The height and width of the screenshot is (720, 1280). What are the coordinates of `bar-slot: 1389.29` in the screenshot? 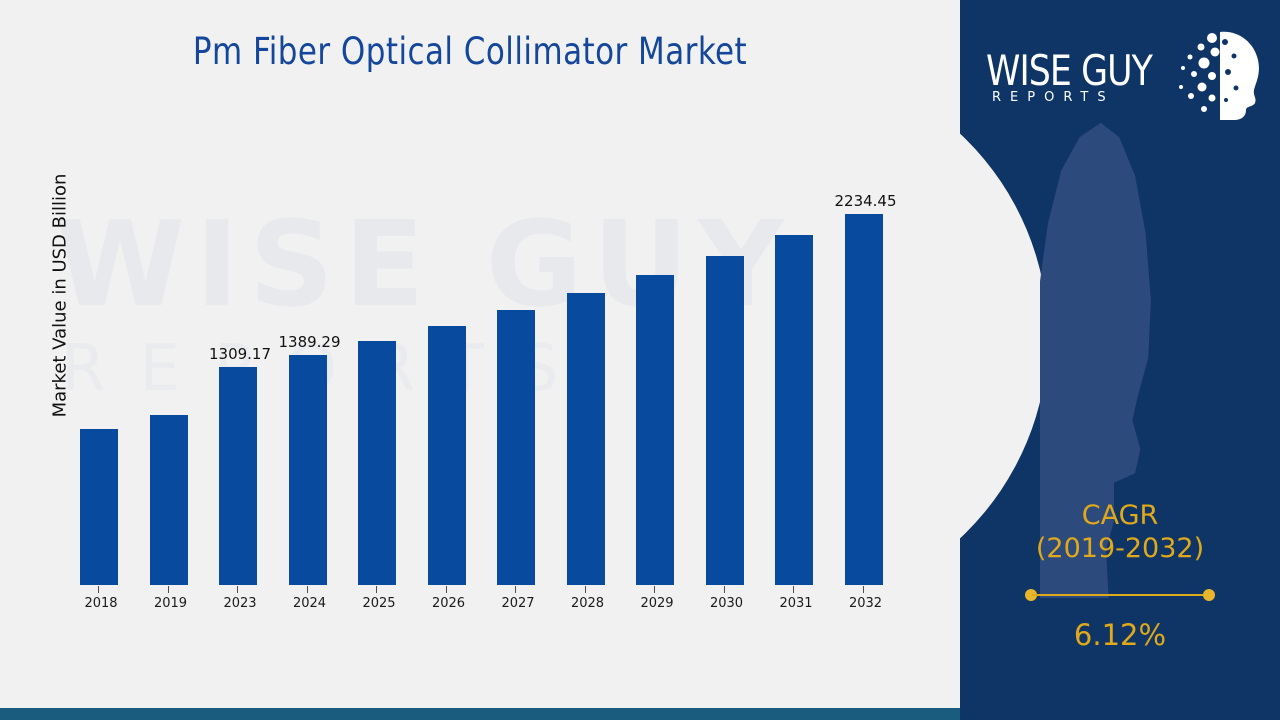 It's located at (309, 371).